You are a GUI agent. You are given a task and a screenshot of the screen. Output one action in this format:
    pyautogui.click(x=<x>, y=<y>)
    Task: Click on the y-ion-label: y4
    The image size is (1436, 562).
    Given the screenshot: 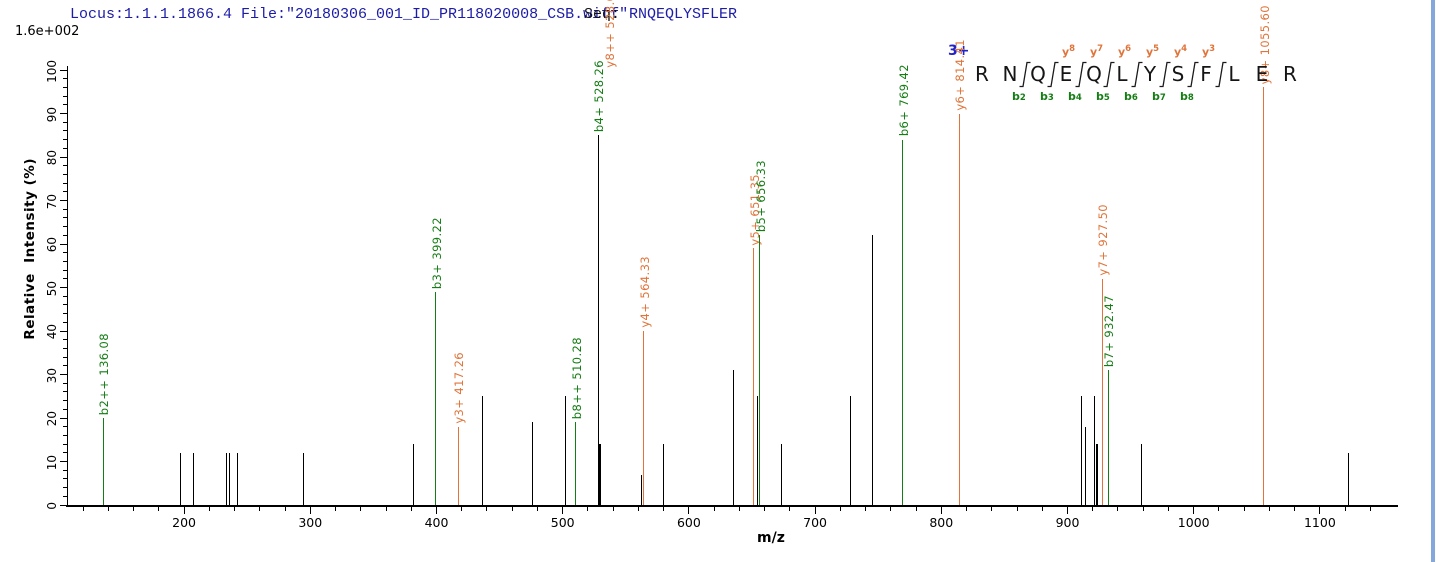 What is the action you would take?
    pyautogui.click(x=1181, y=51)
    